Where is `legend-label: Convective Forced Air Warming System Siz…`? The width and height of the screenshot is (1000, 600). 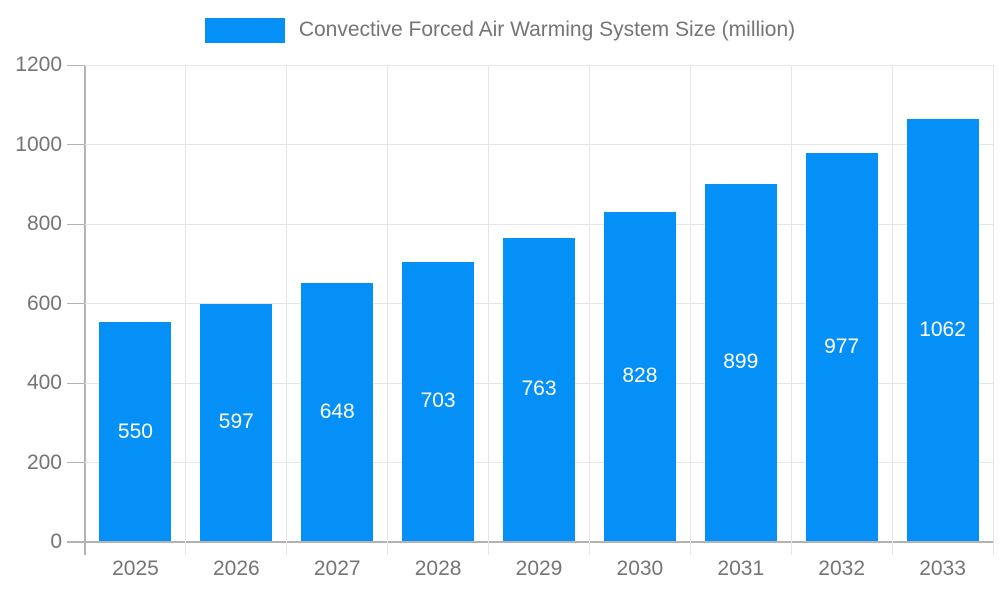
legend-label: Convective Forced Air Warming System Siz… is located at coordinates (547, 29).